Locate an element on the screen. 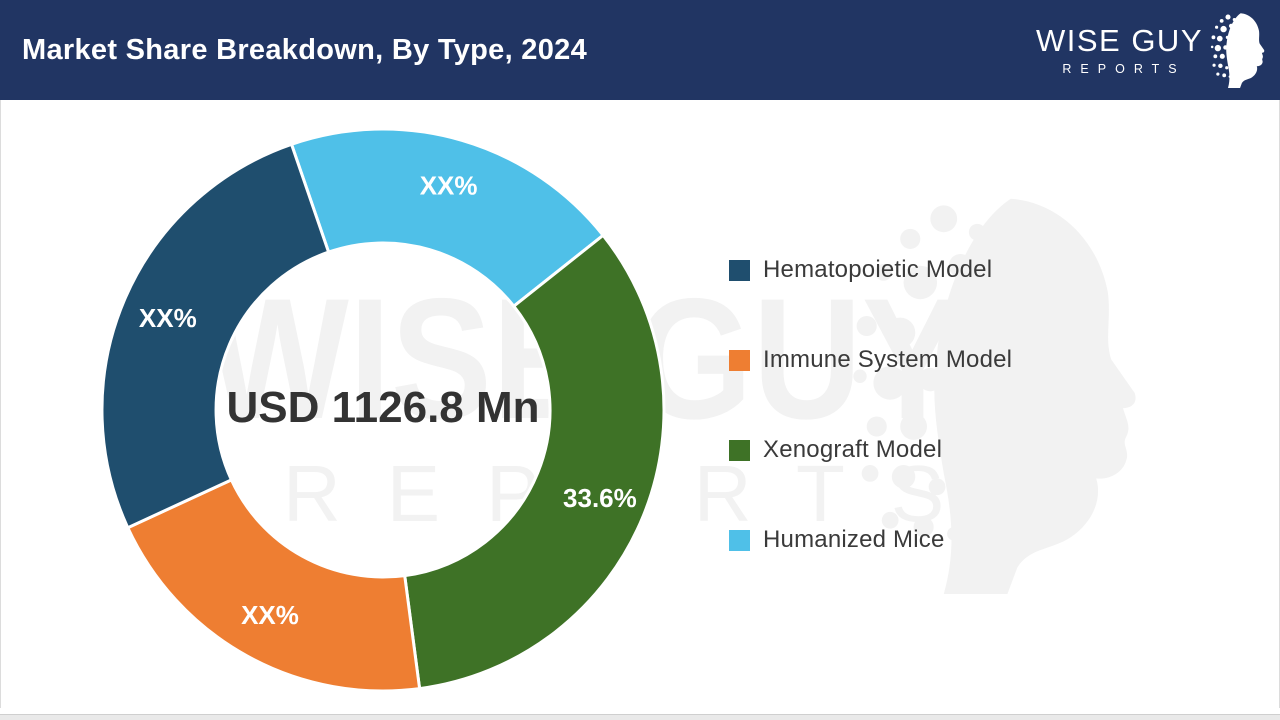  brand-logo: WISE GUY REPORTS is located at coordinates (1151, 50).